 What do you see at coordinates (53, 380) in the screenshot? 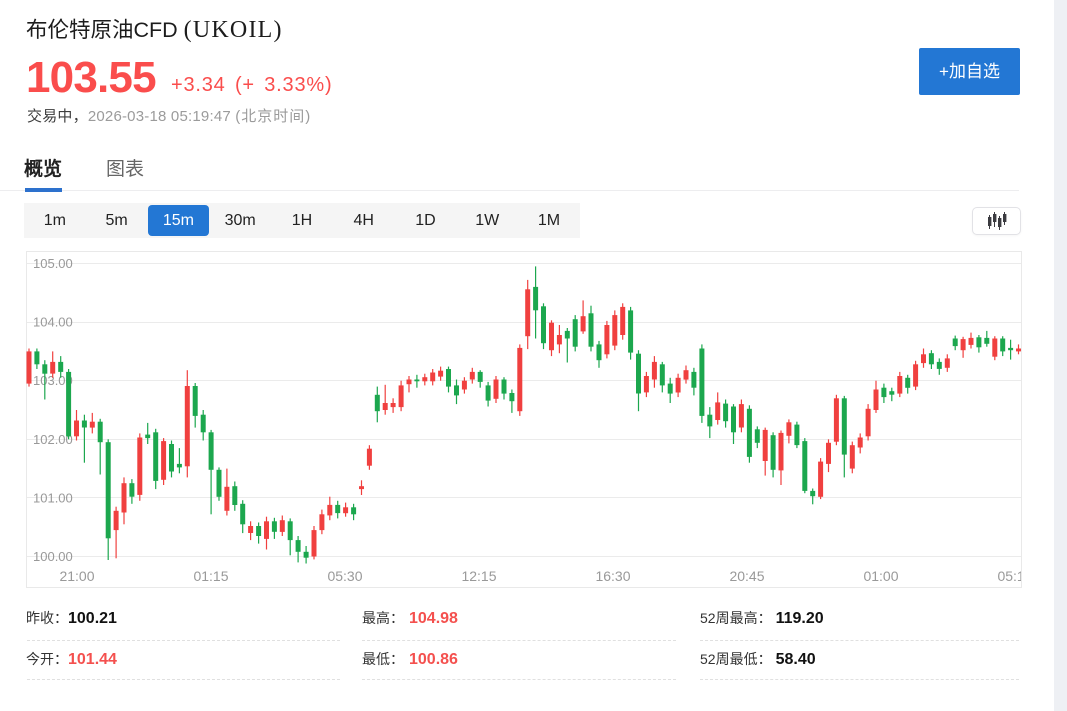
I see `svg-text: 103.00` at bounding box center [53, 380].